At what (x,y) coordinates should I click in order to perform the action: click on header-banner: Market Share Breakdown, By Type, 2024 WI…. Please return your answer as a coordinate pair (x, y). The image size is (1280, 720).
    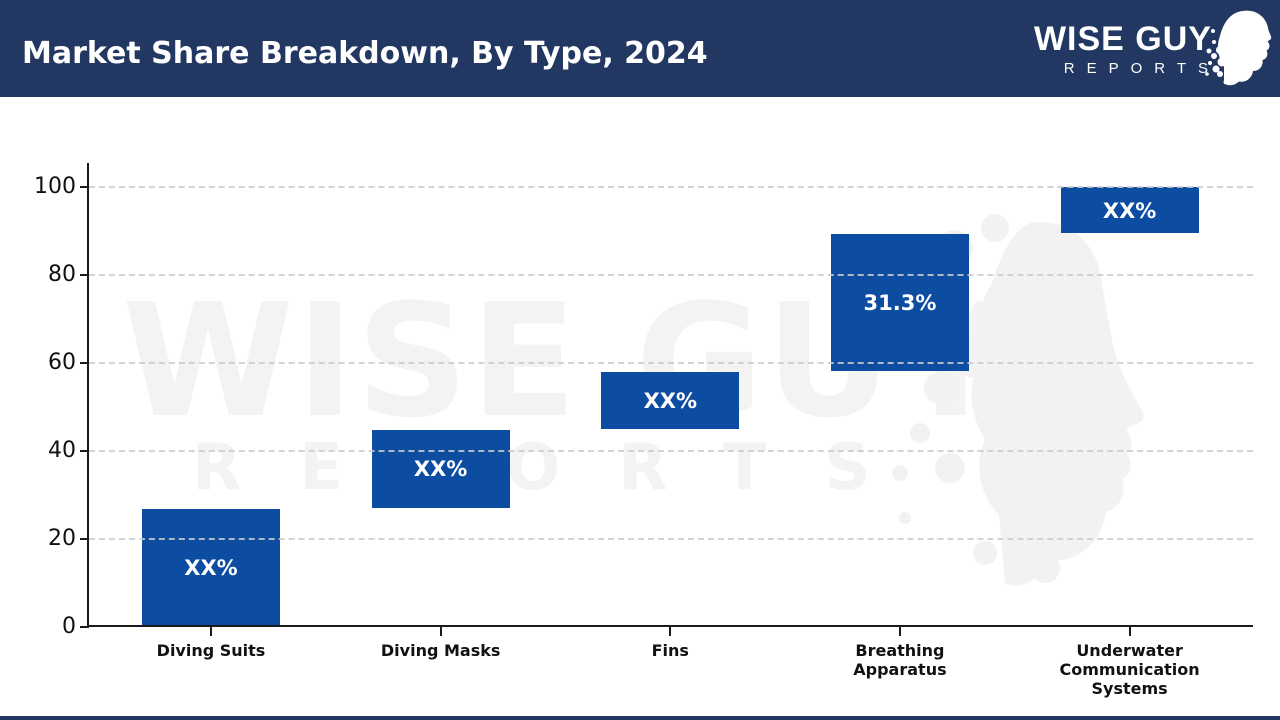
    Looking at the image, I should click on (640, 48).